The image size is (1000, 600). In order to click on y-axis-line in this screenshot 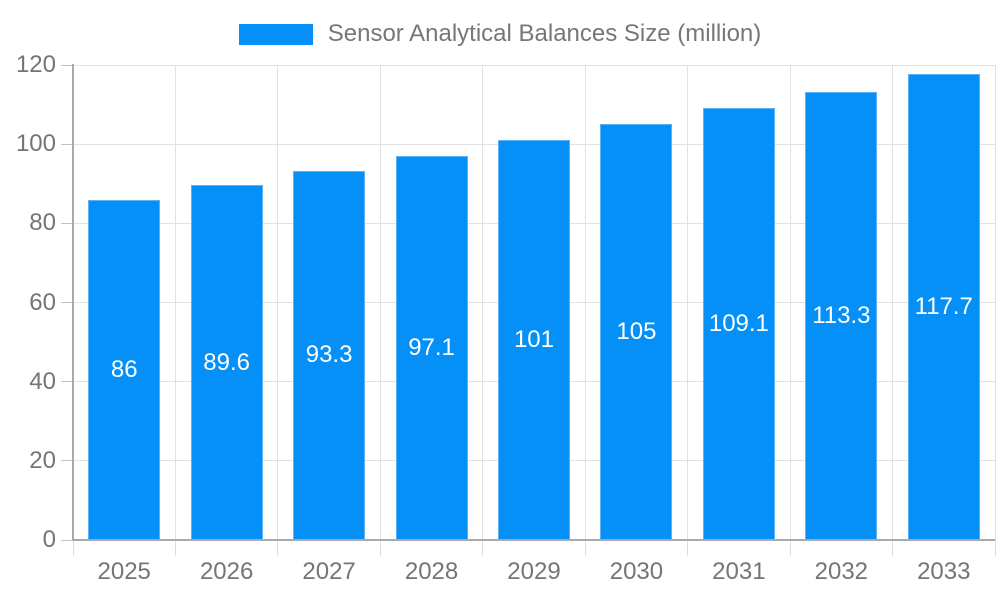, I will do `click(73, 302)`.